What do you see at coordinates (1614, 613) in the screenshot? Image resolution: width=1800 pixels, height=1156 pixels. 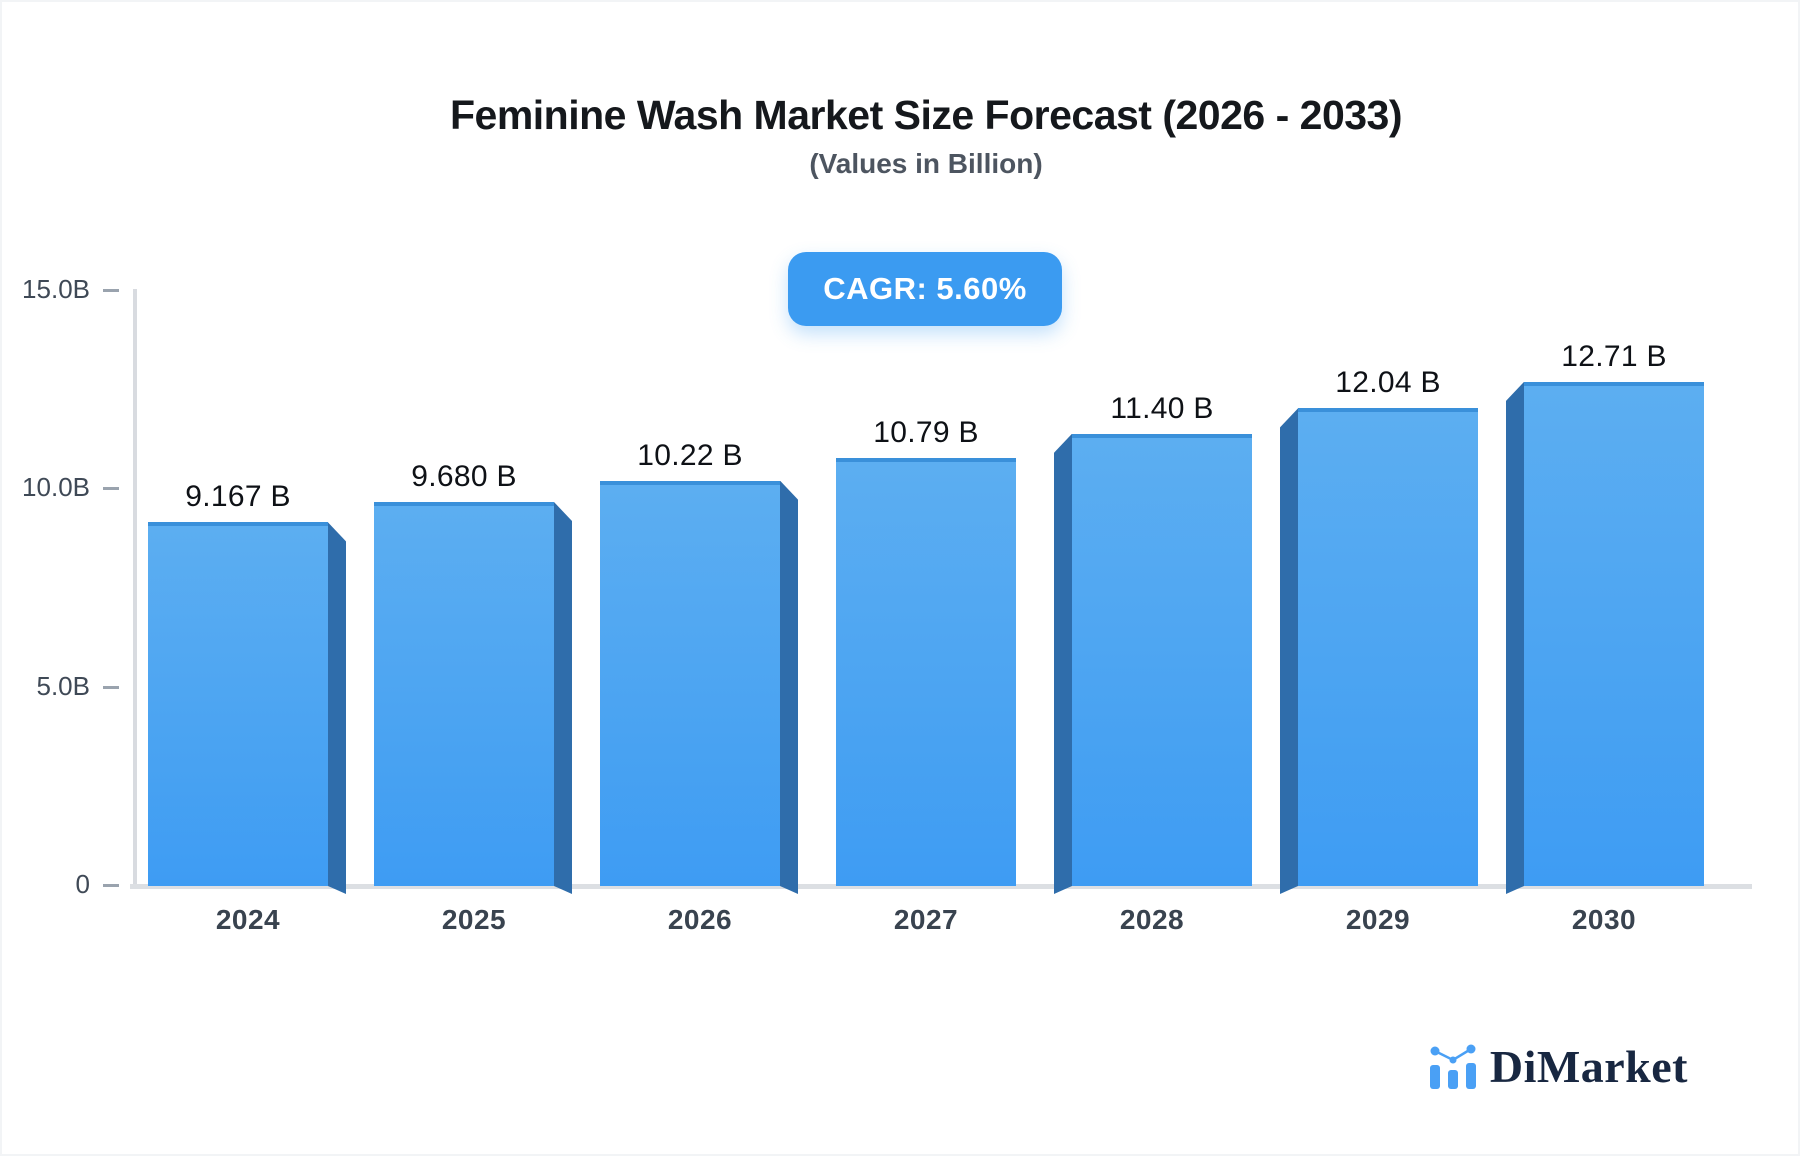 I see `bar-face: 12.71 B` at bounding box center [1614, 613].